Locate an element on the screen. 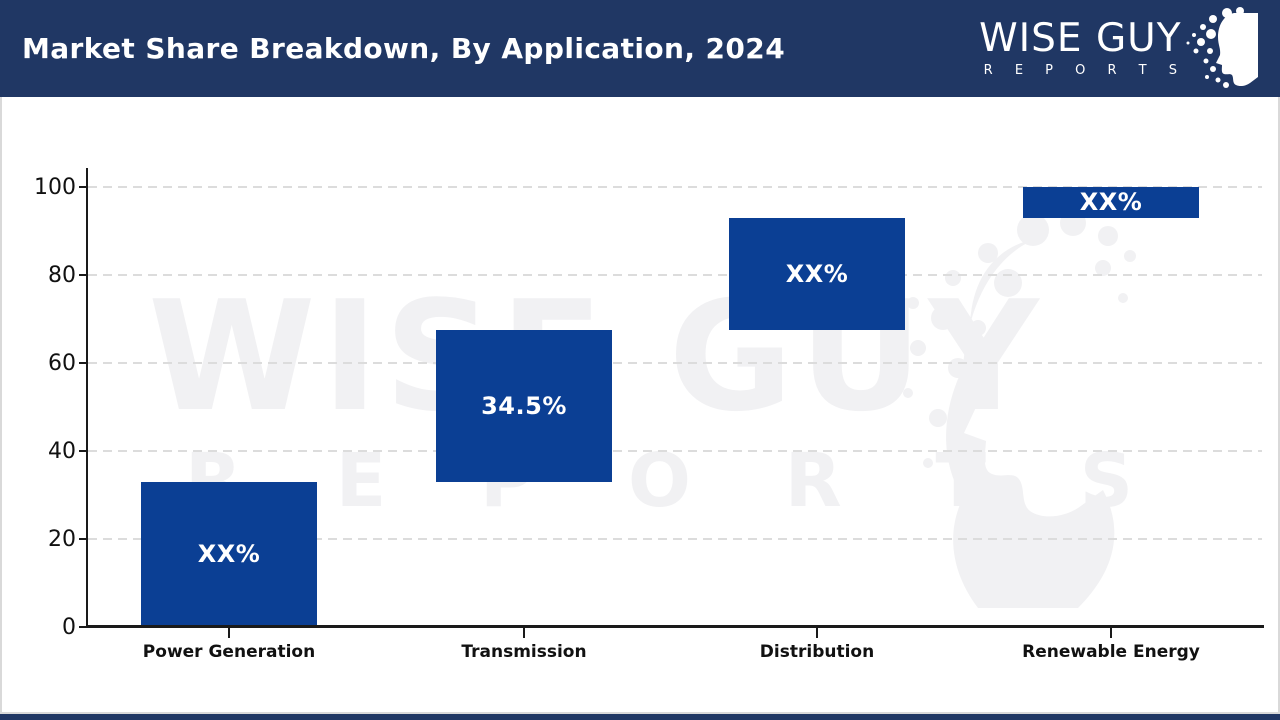  y-tick-label-60: 60 is located at coordinates (62, 363).